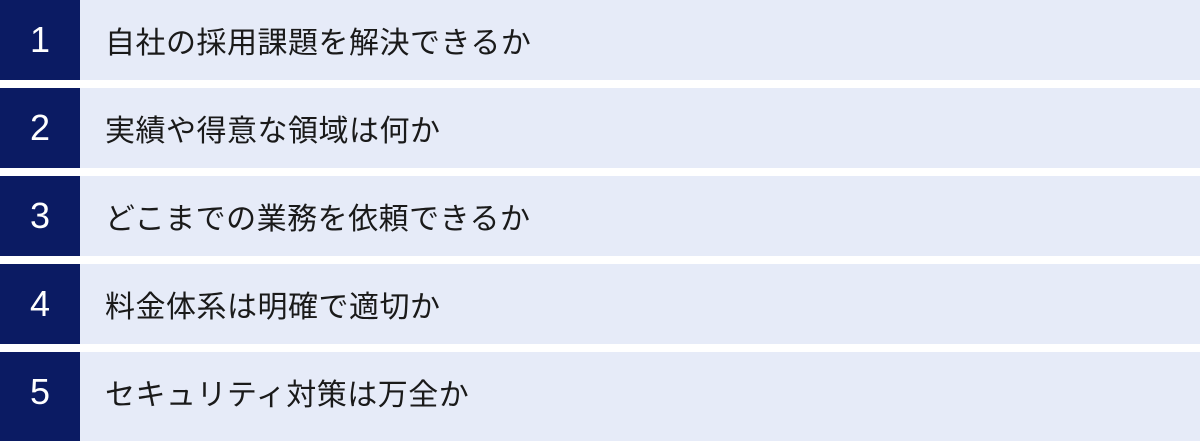 Image resolution: width=1200 pixels, height=441 pixels. I want to click on item-number-badge: 4, so click(40, 304).